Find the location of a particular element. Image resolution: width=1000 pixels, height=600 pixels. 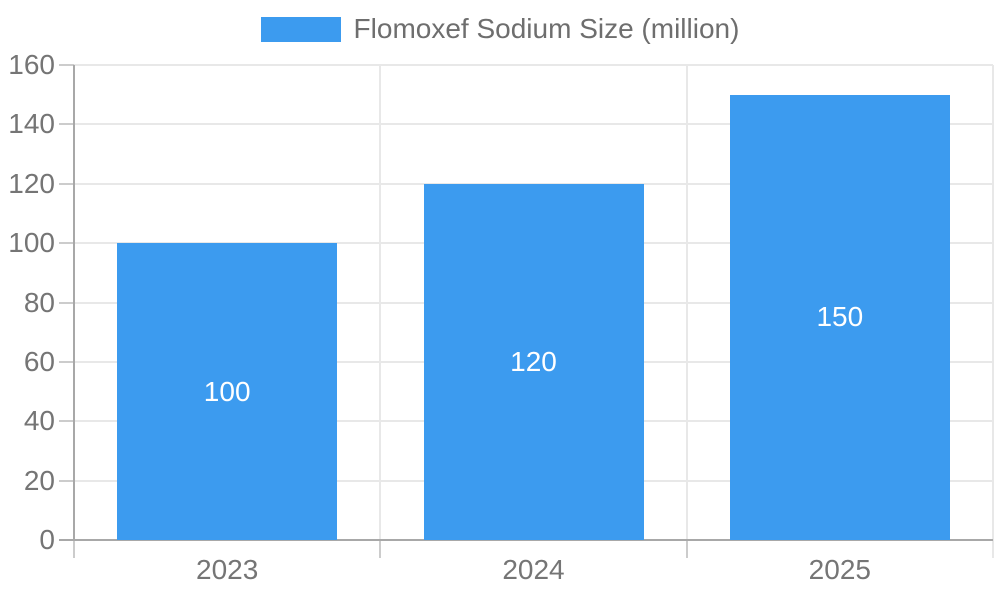

y-axis-label: 60 is located at coordinates (39, 361).